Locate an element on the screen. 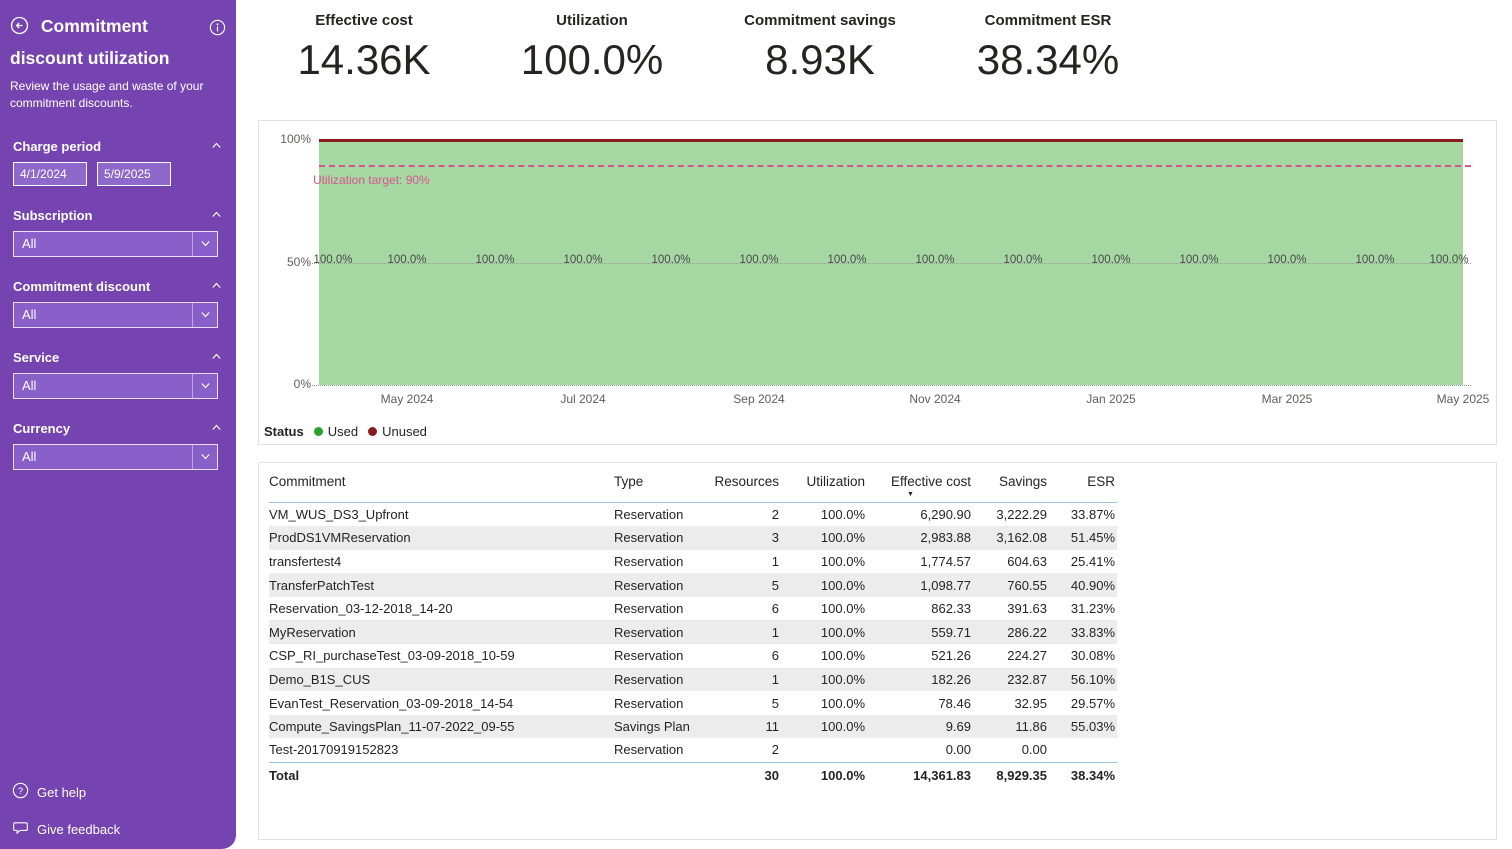  service-dropdown: All is located at coordinates (115, 385).